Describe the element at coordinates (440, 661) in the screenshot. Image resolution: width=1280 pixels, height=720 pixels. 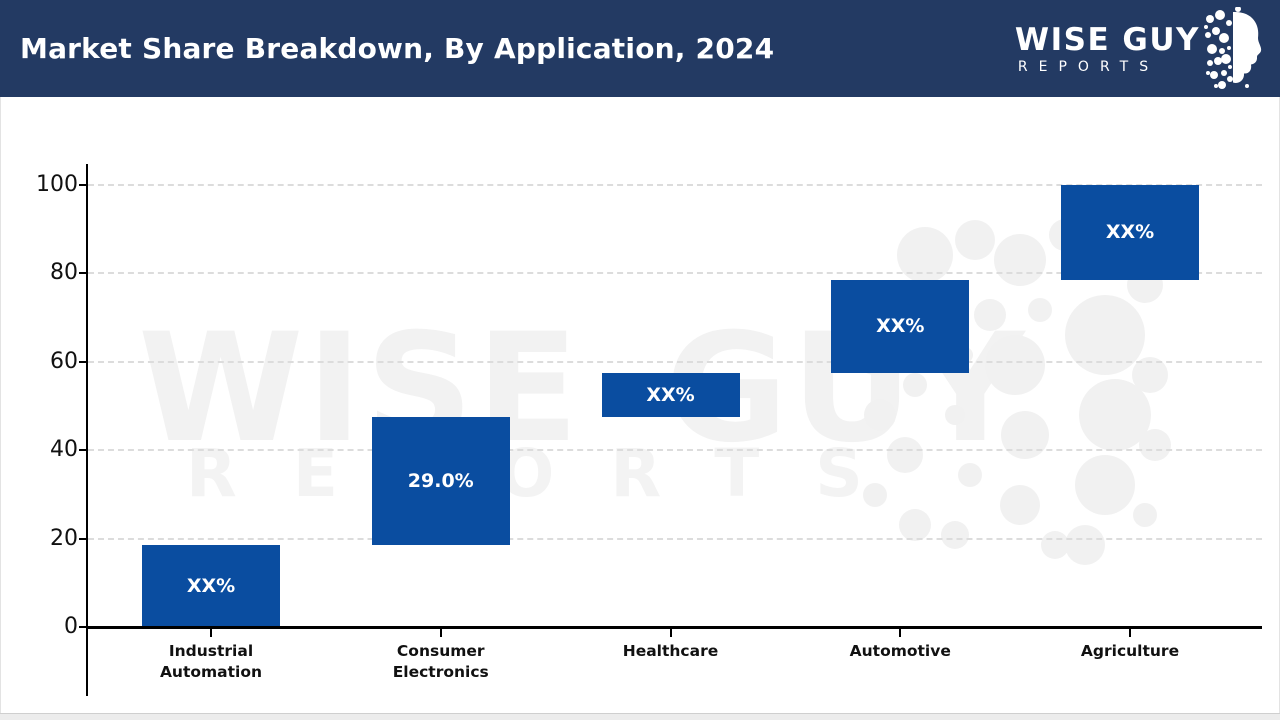
I see `x-category-label-1: Consumer Electronics` at that location.